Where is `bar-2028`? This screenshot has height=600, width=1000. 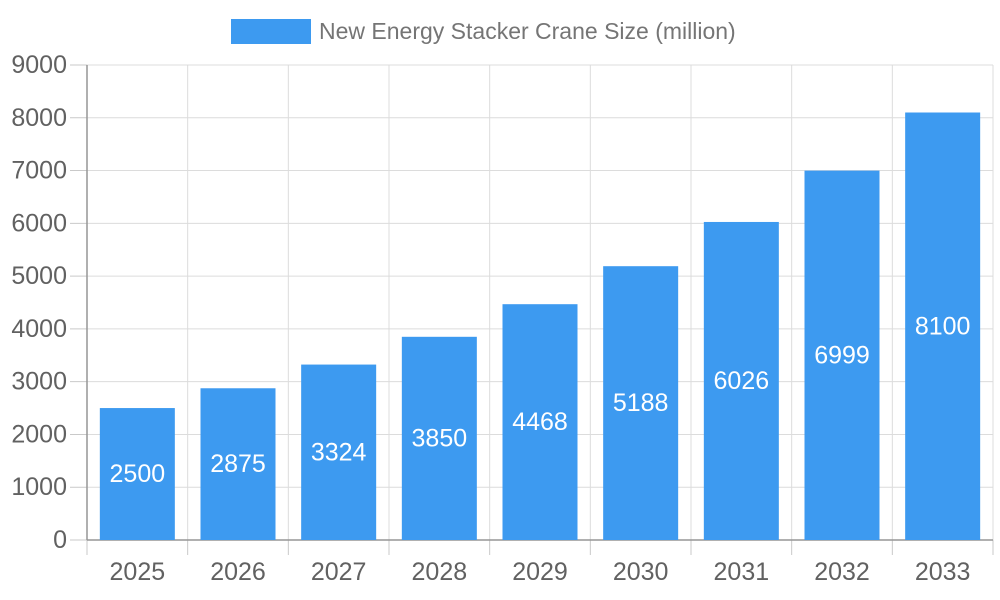
bar-2028 is located at coordinates (439, 438).